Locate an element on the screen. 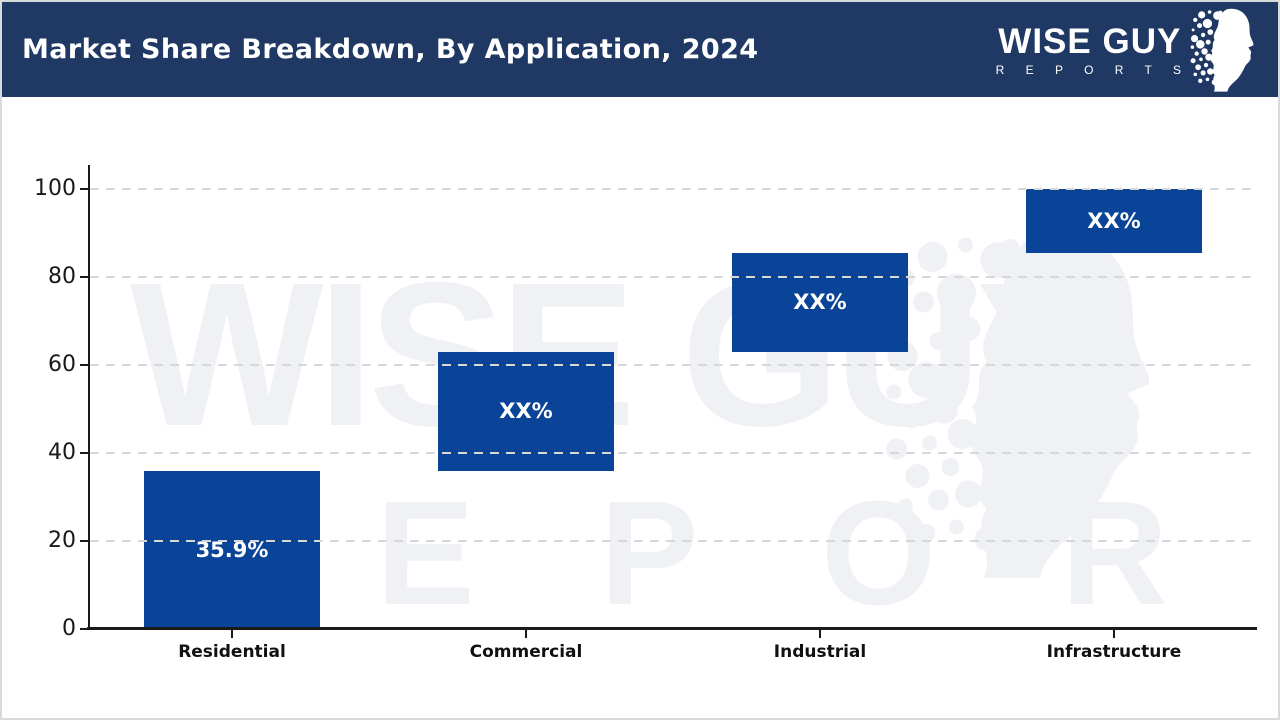  y-tick-label-20: 20 is located at coordinates (62, 540).